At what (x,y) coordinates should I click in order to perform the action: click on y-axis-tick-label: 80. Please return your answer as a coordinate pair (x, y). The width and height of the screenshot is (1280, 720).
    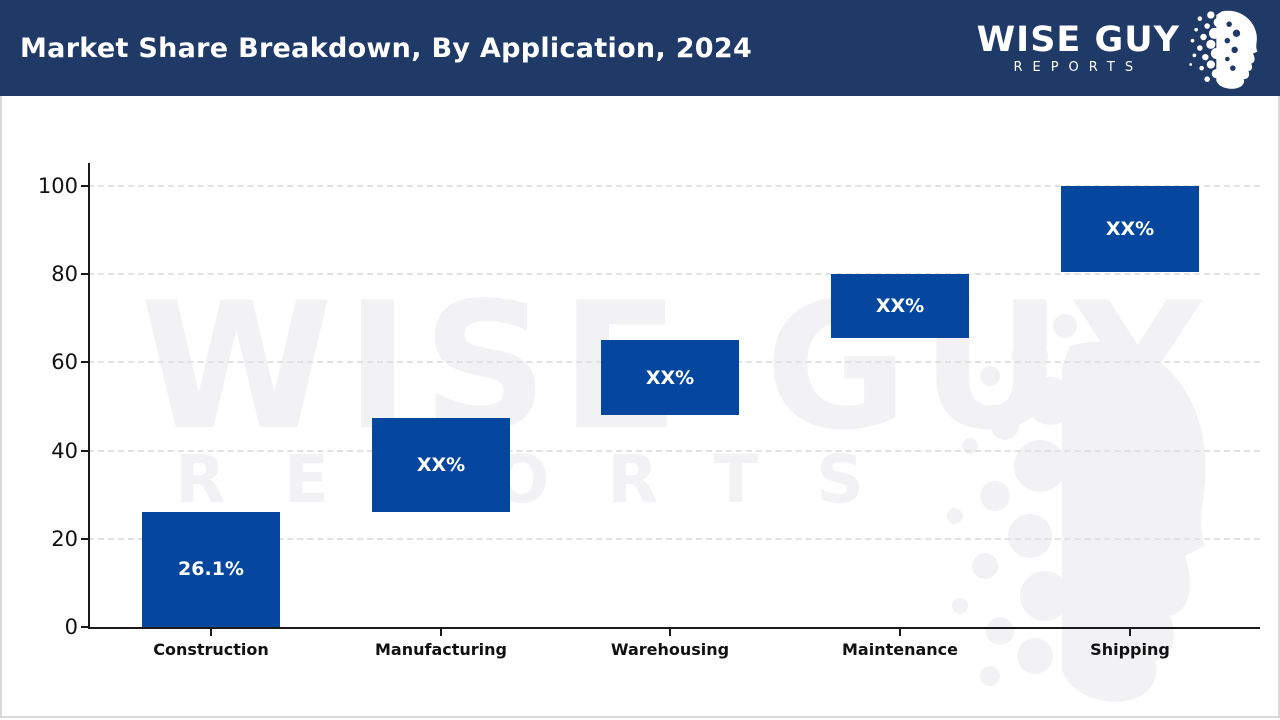
    Looking at the image, I should click on (64, 274).